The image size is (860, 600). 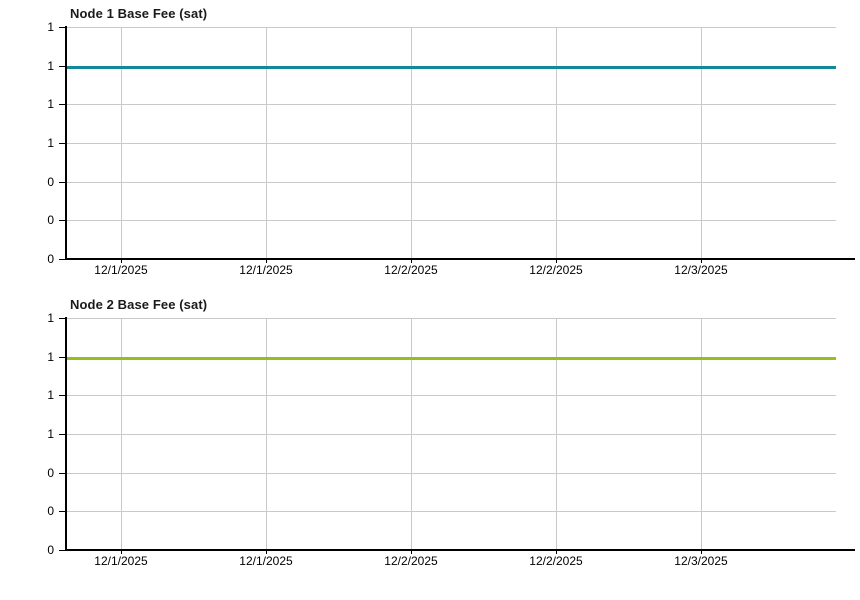 What do you see at coordinates (139, 13) in the screenshot?
I see `chart-title: Node 1 Base Fee (sat)` at bounding box center [139, 13].